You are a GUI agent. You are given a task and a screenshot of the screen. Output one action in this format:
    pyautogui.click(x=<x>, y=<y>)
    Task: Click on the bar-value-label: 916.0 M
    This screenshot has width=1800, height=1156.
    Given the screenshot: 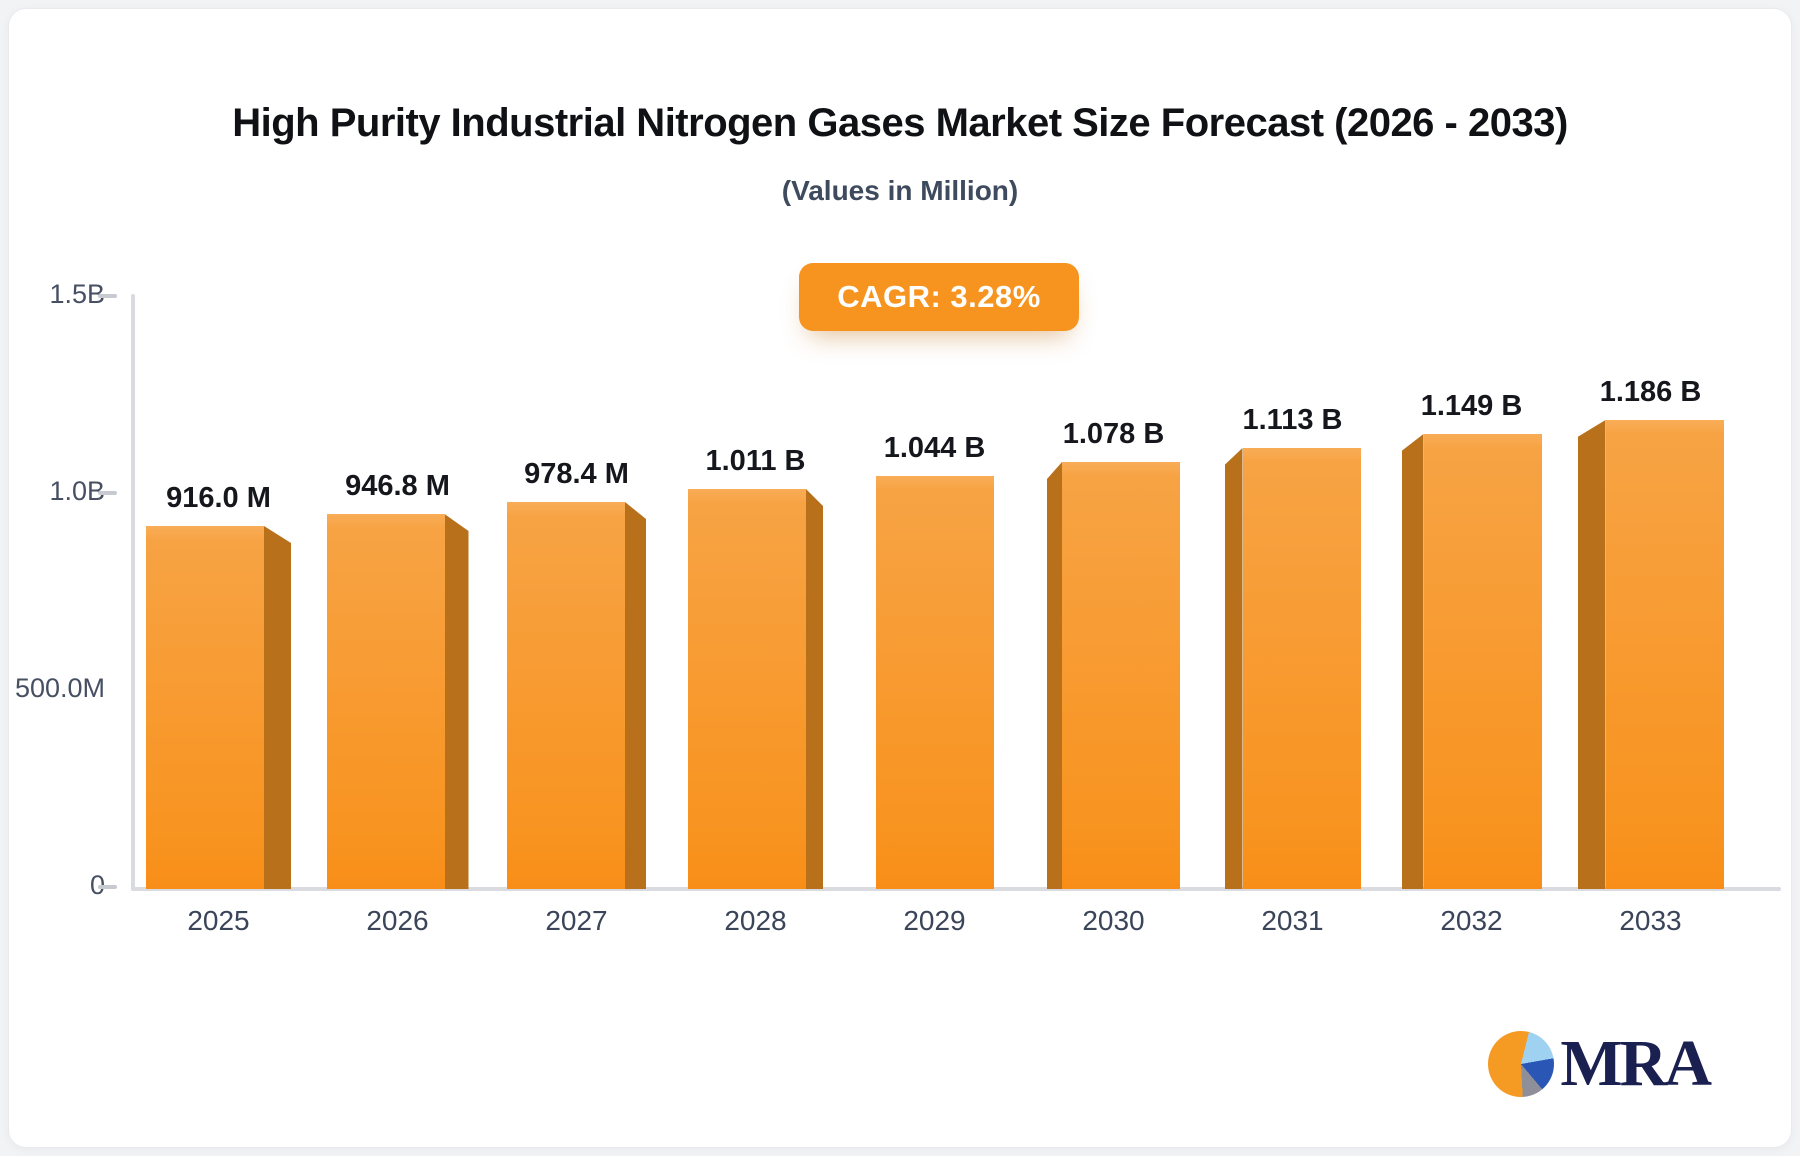 What is the action you would take?
    pyautogui.click(x=218, y=498)
    